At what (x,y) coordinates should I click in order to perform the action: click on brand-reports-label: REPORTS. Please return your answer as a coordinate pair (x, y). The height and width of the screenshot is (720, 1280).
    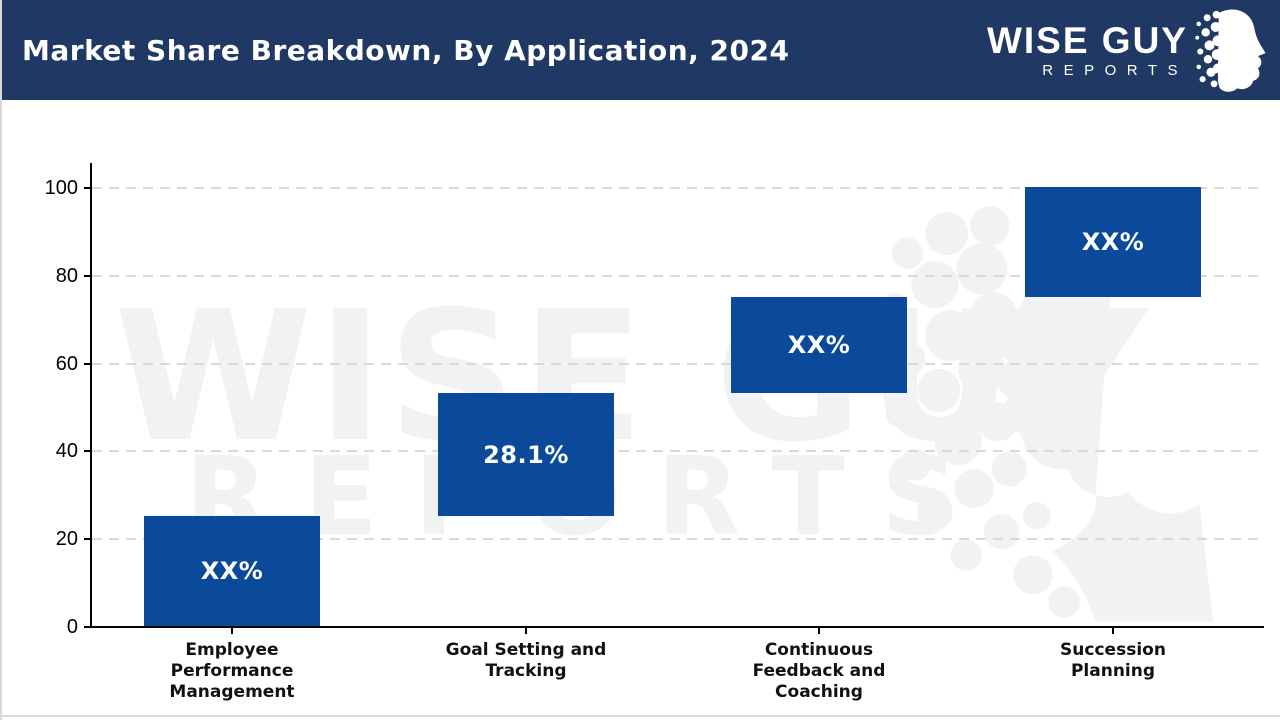
    Looking at the image, I should click on (1115, 70).